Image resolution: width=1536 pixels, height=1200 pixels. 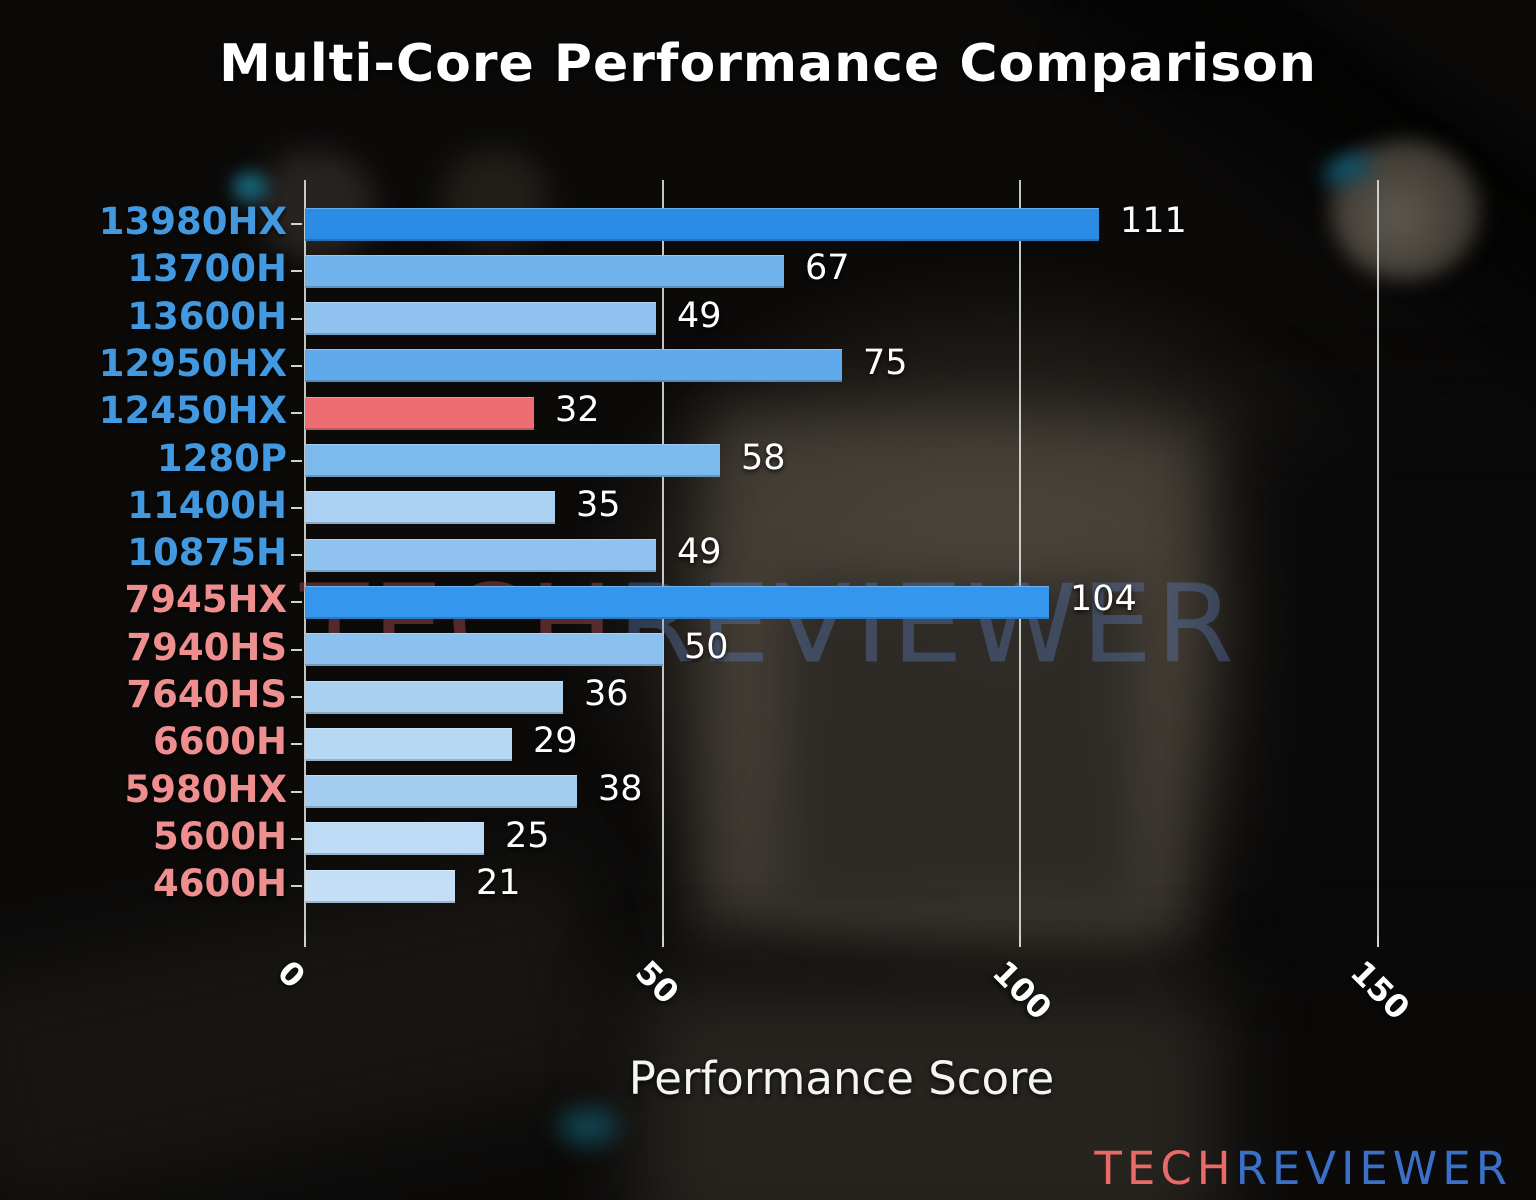 What do you see at coordinates (1165, 1168) in the screenshot?
I see `logo-tech: TECH` at bounding box center [1165, 1168].